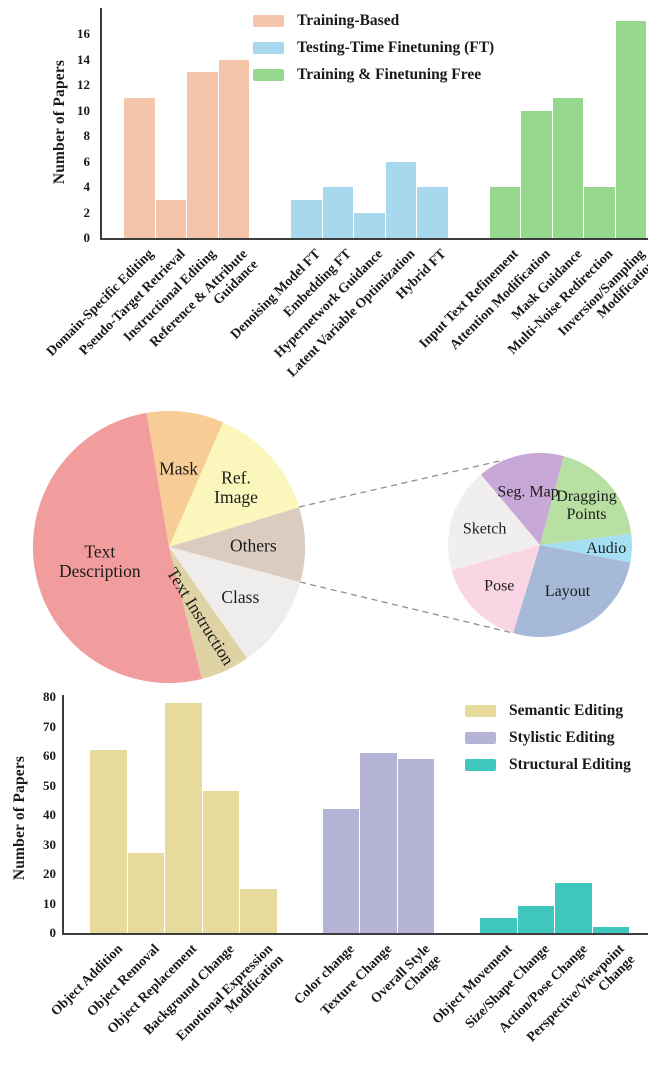  Describe the element at coordinates (49, 696) in the screenshot. I see `y-tick-label: 80` at that location.